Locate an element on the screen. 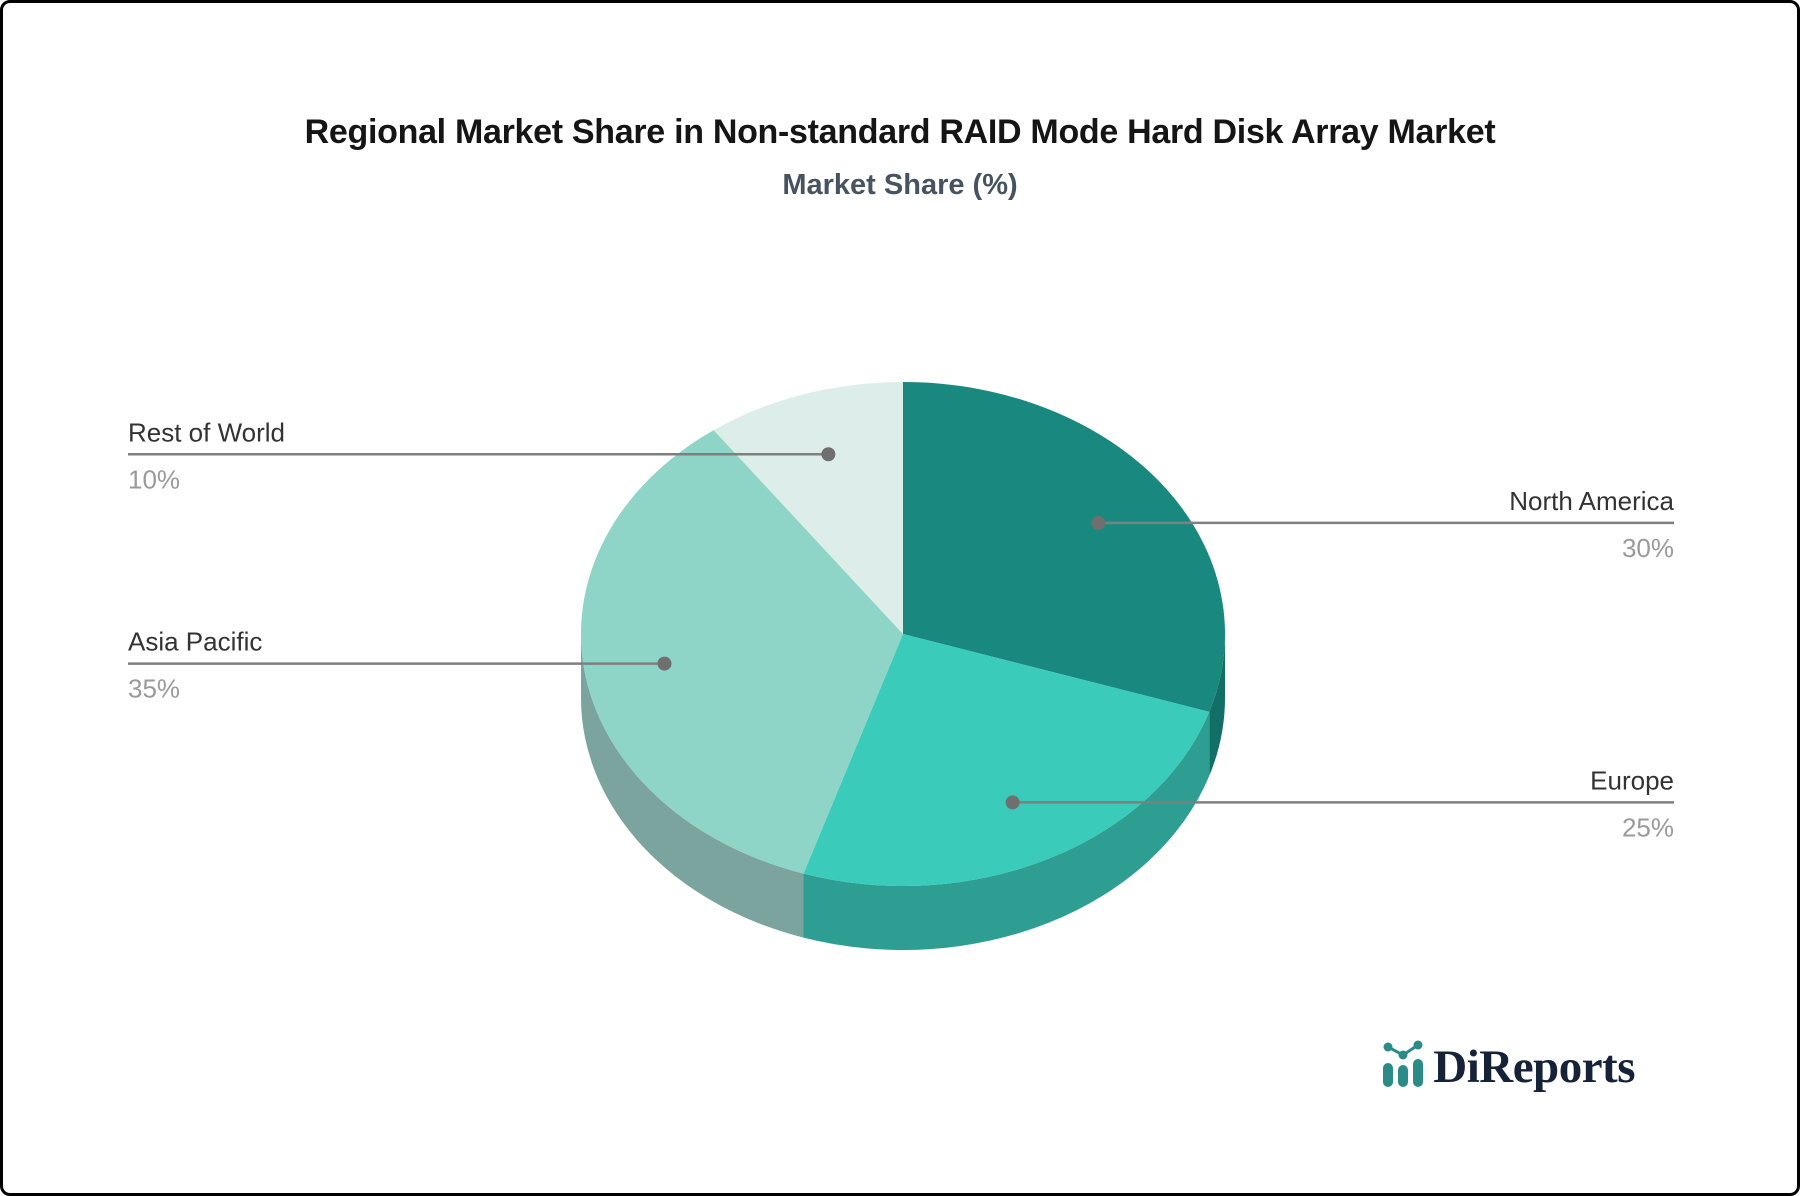 Image resolution: width=1800 pixels, height=1196 pixels. pie-slice-rest-of-world is located at coordinates (808, 508).